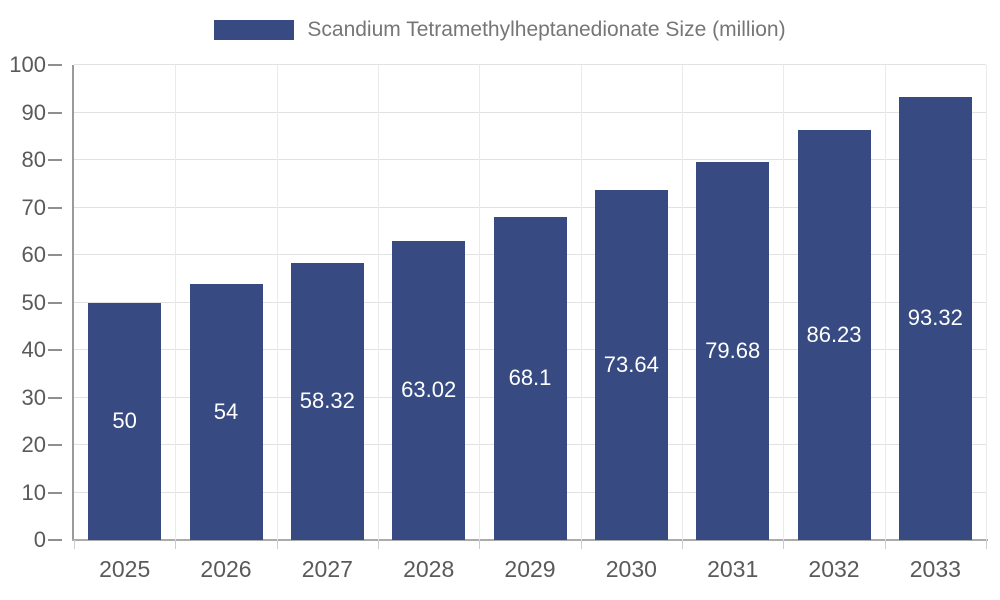  I want to click on x-tick-label: 2031, so click(733, 569).